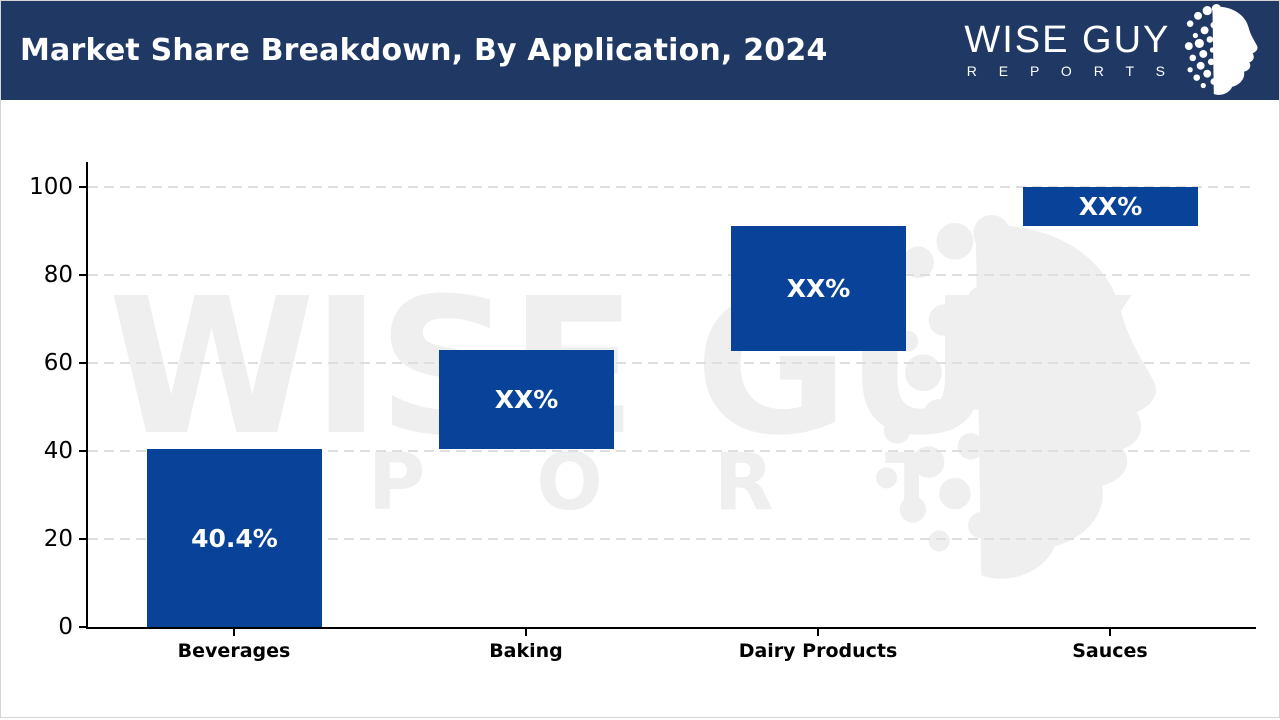  I want to click on y-tick-label: 0, so click(65, 627).